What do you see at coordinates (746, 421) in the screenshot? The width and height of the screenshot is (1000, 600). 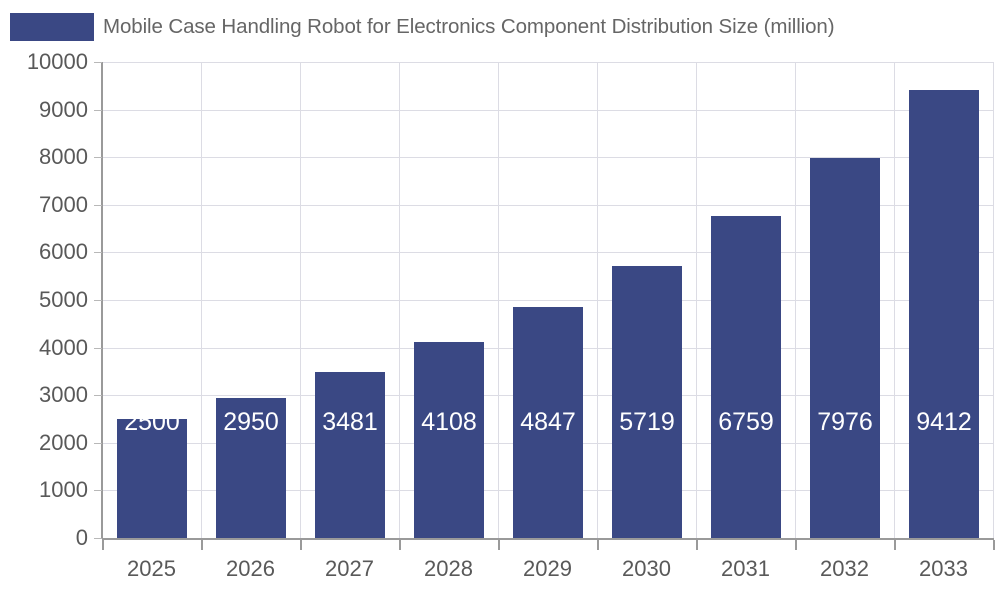 I see `bar-value-label: 6759` at bounding box center [746, 421].